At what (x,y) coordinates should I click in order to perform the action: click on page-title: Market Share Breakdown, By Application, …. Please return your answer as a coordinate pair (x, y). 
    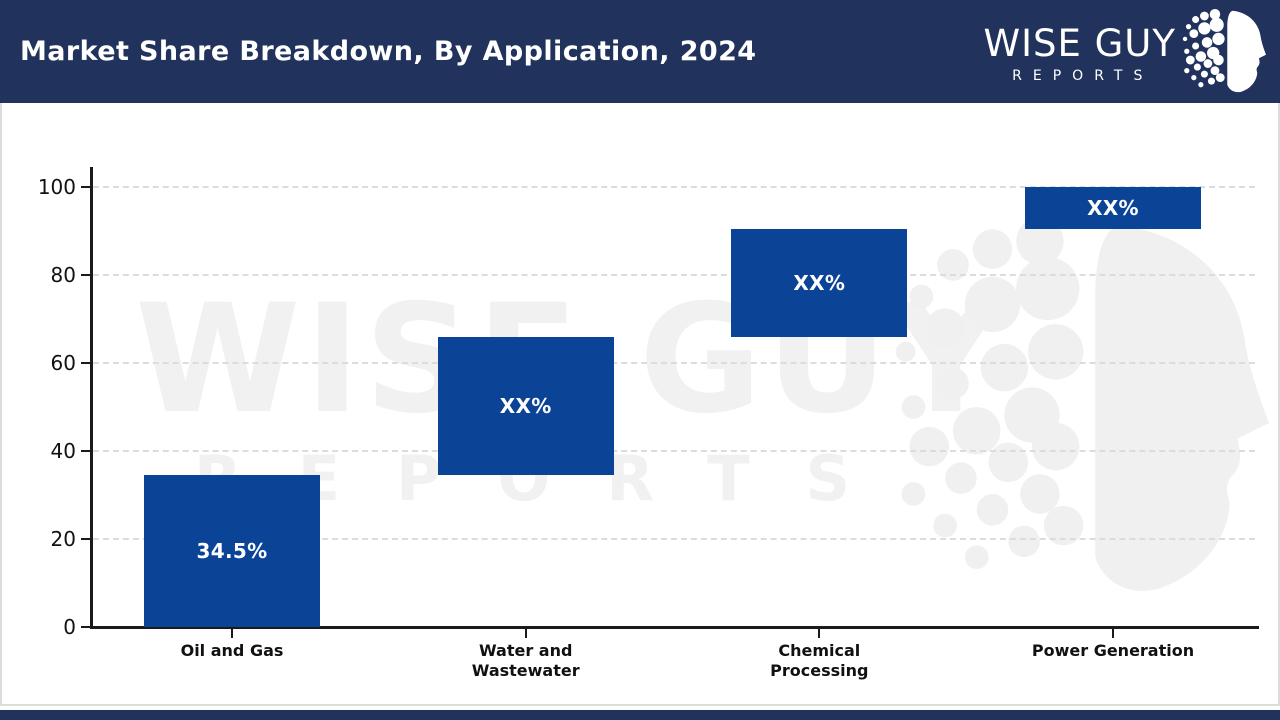
    Looking at the image, I should click on (388, 51).